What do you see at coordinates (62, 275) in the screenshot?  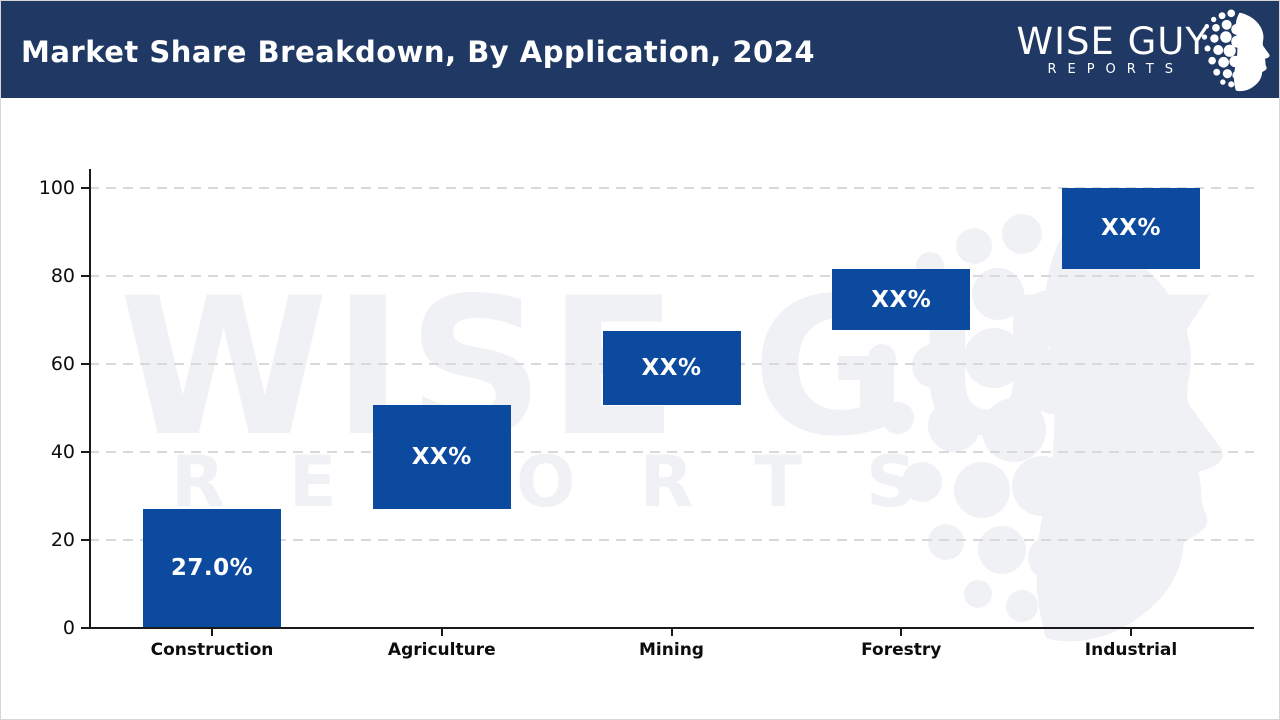 I see `y-tick-label: 80` at bounding box center [62, 275].